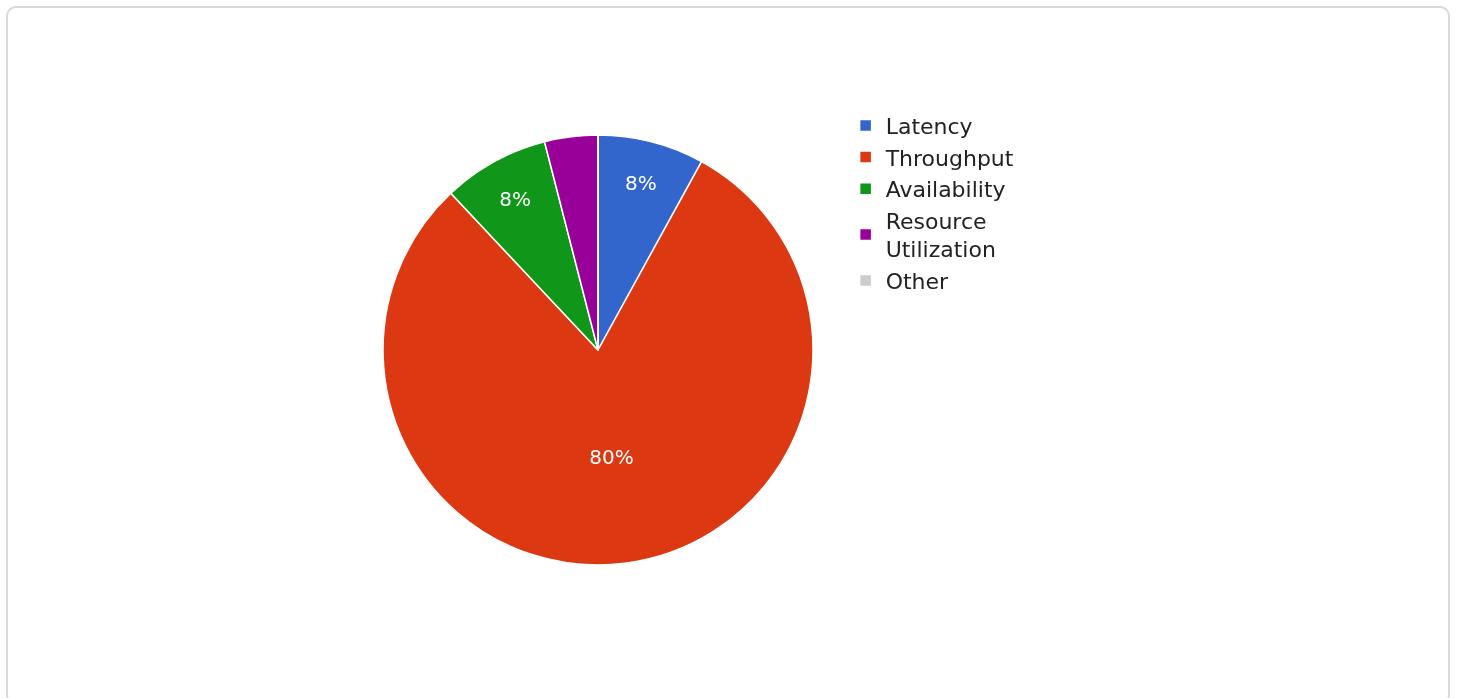  Describe the element at coordinates (945, 190) in the screenshot. I see `legend-label: Availability` at that location.